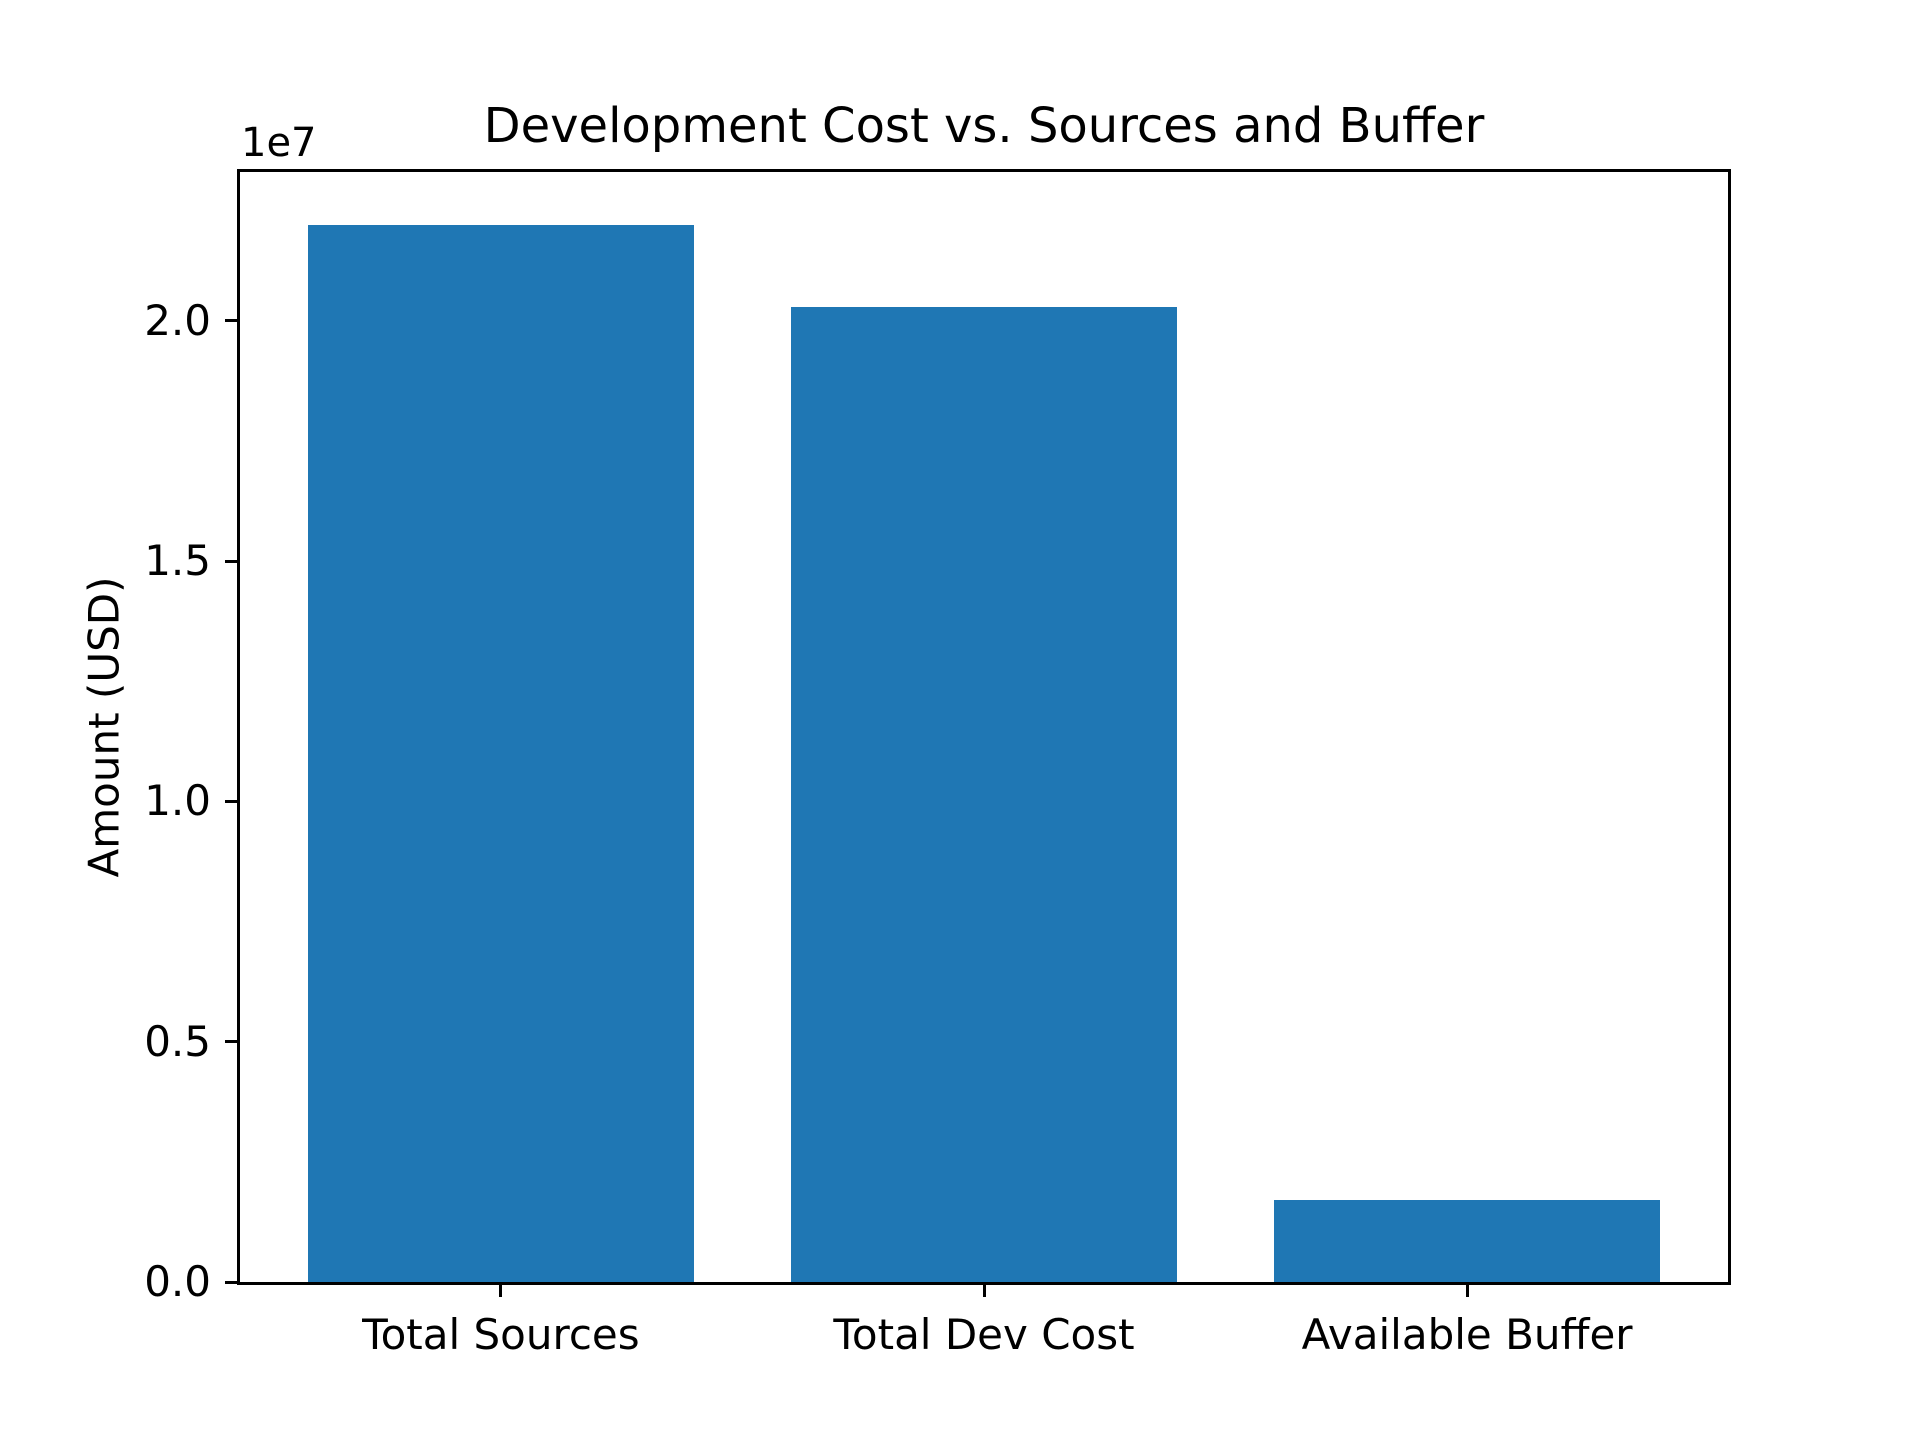  What do you see at coordinates (1467, 1334) in the screenshot?
I see `x-tick-label-available-buffer: Available Buffer` at bounding box center [1467, 1334].